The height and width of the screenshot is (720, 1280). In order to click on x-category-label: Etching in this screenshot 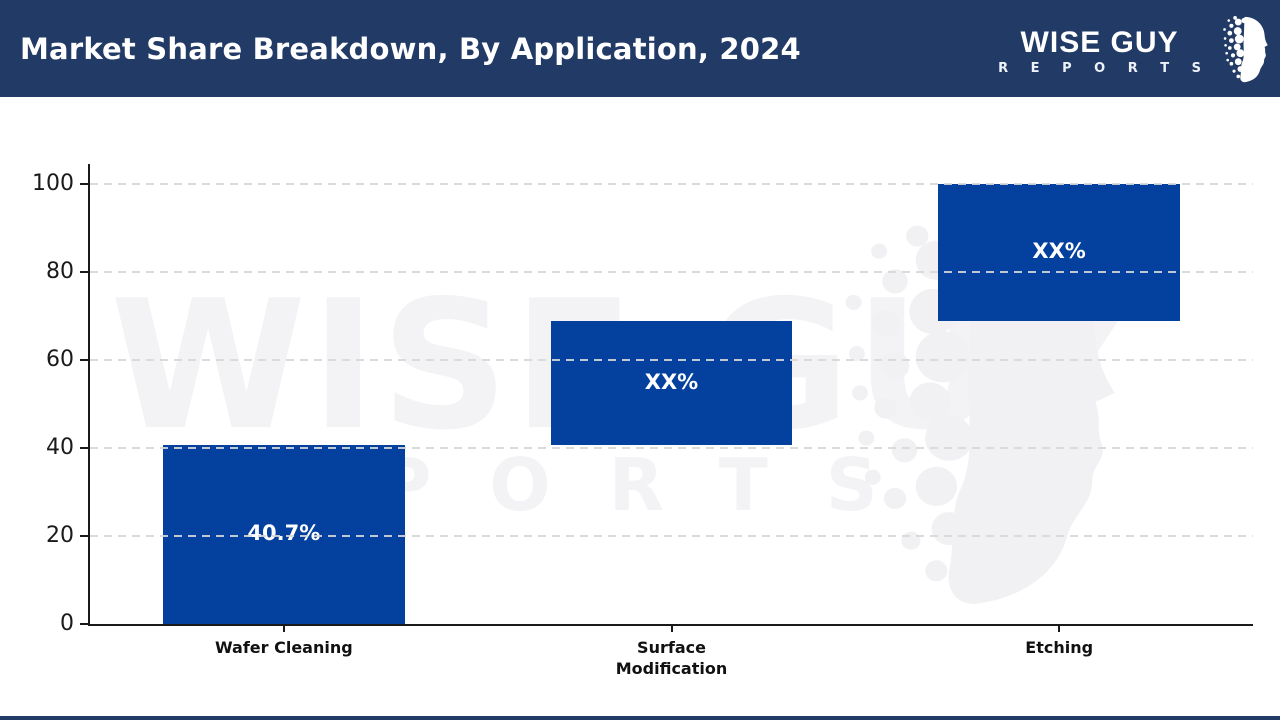, I will do `click(1059, 647)`.